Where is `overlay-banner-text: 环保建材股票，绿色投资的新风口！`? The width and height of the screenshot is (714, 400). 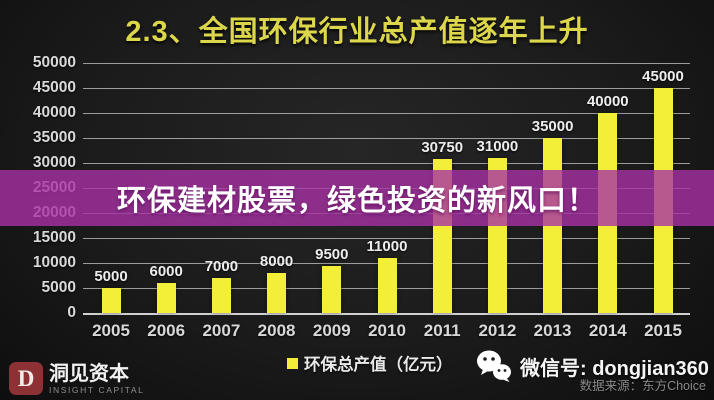
overlay-banner-text: 环保建材股票，绿色投资的新风口！ is located at coordinates (356, 201).